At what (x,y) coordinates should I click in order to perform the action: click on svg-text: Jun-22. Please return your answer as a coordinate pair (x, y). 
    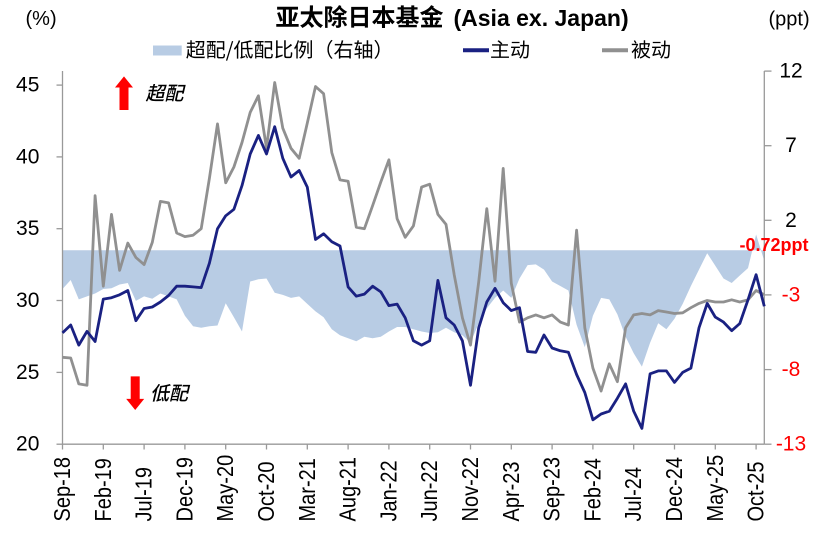
    Looking at the image, I should click on (429, 490).